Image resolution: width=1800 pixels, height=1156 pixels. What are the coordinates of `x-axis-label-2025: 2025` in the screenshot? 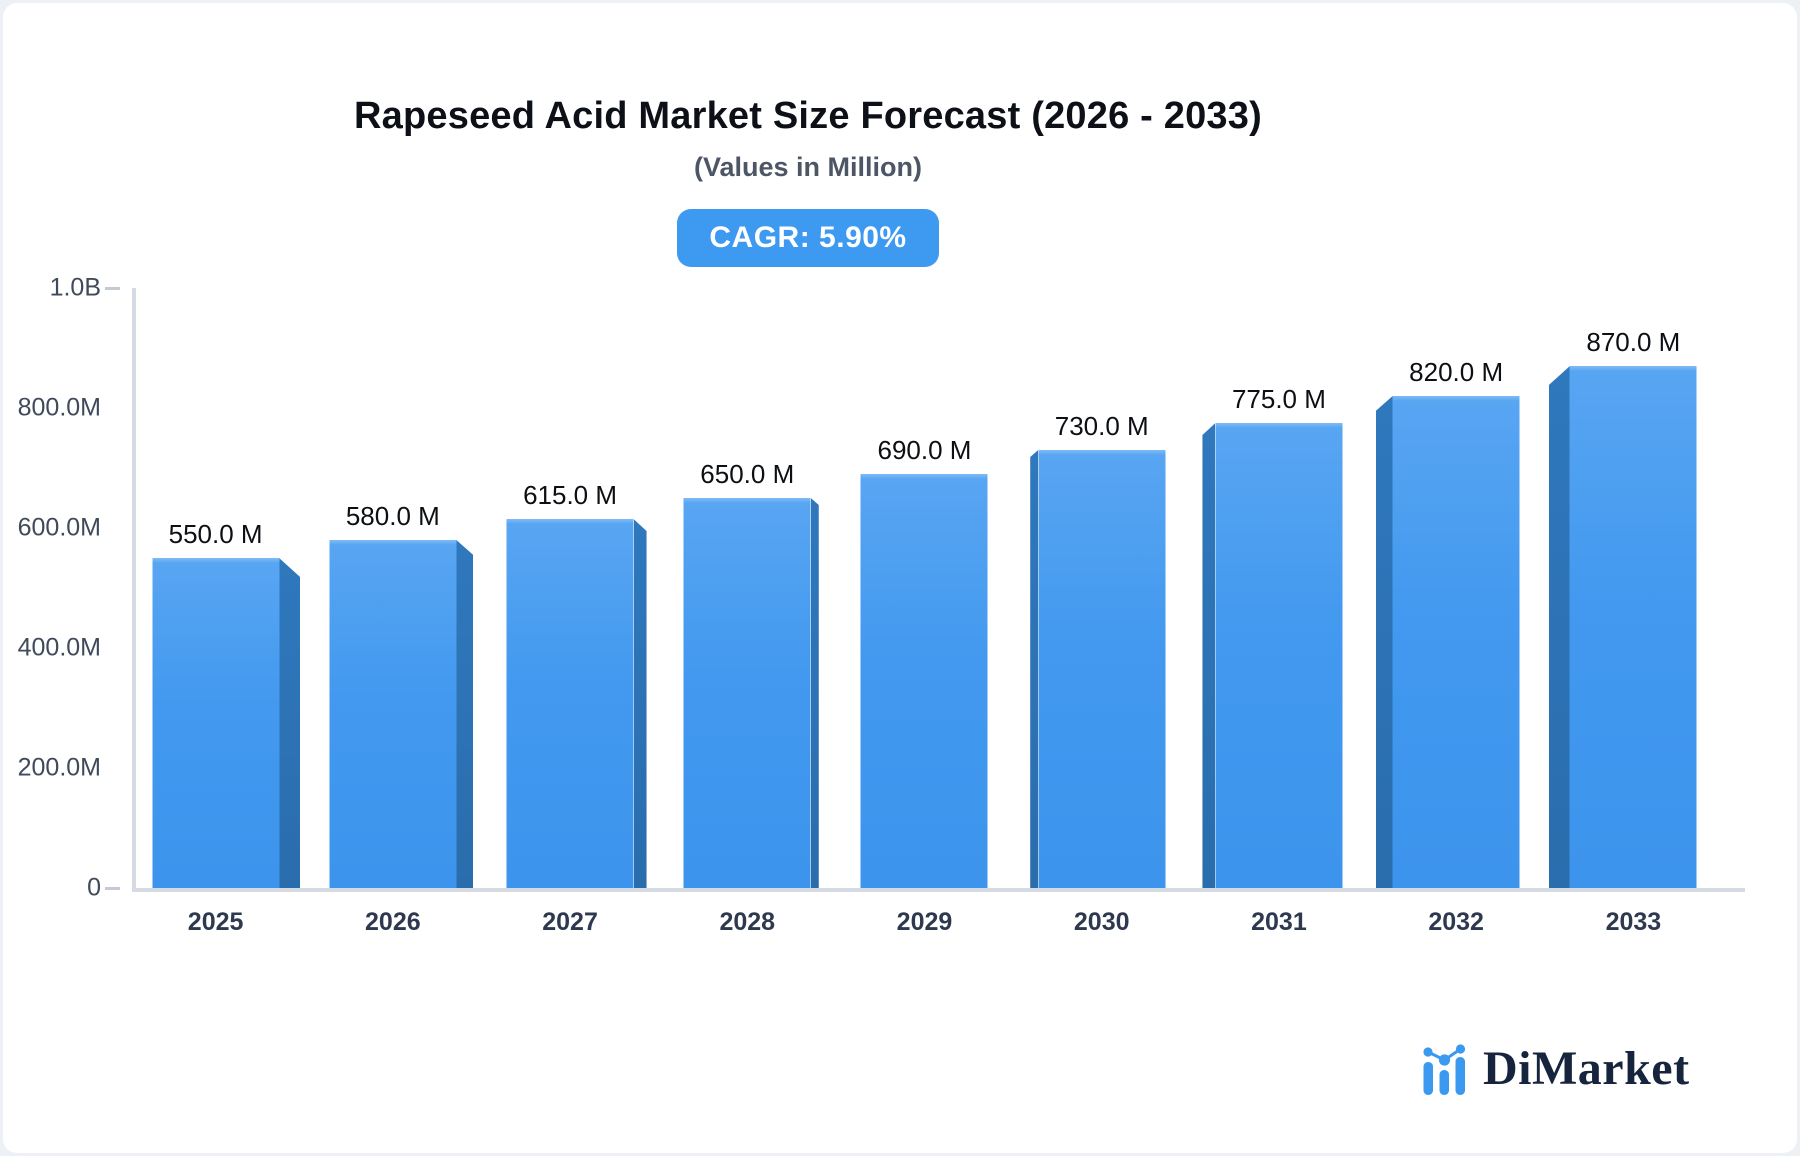 It's located at (215, 922).